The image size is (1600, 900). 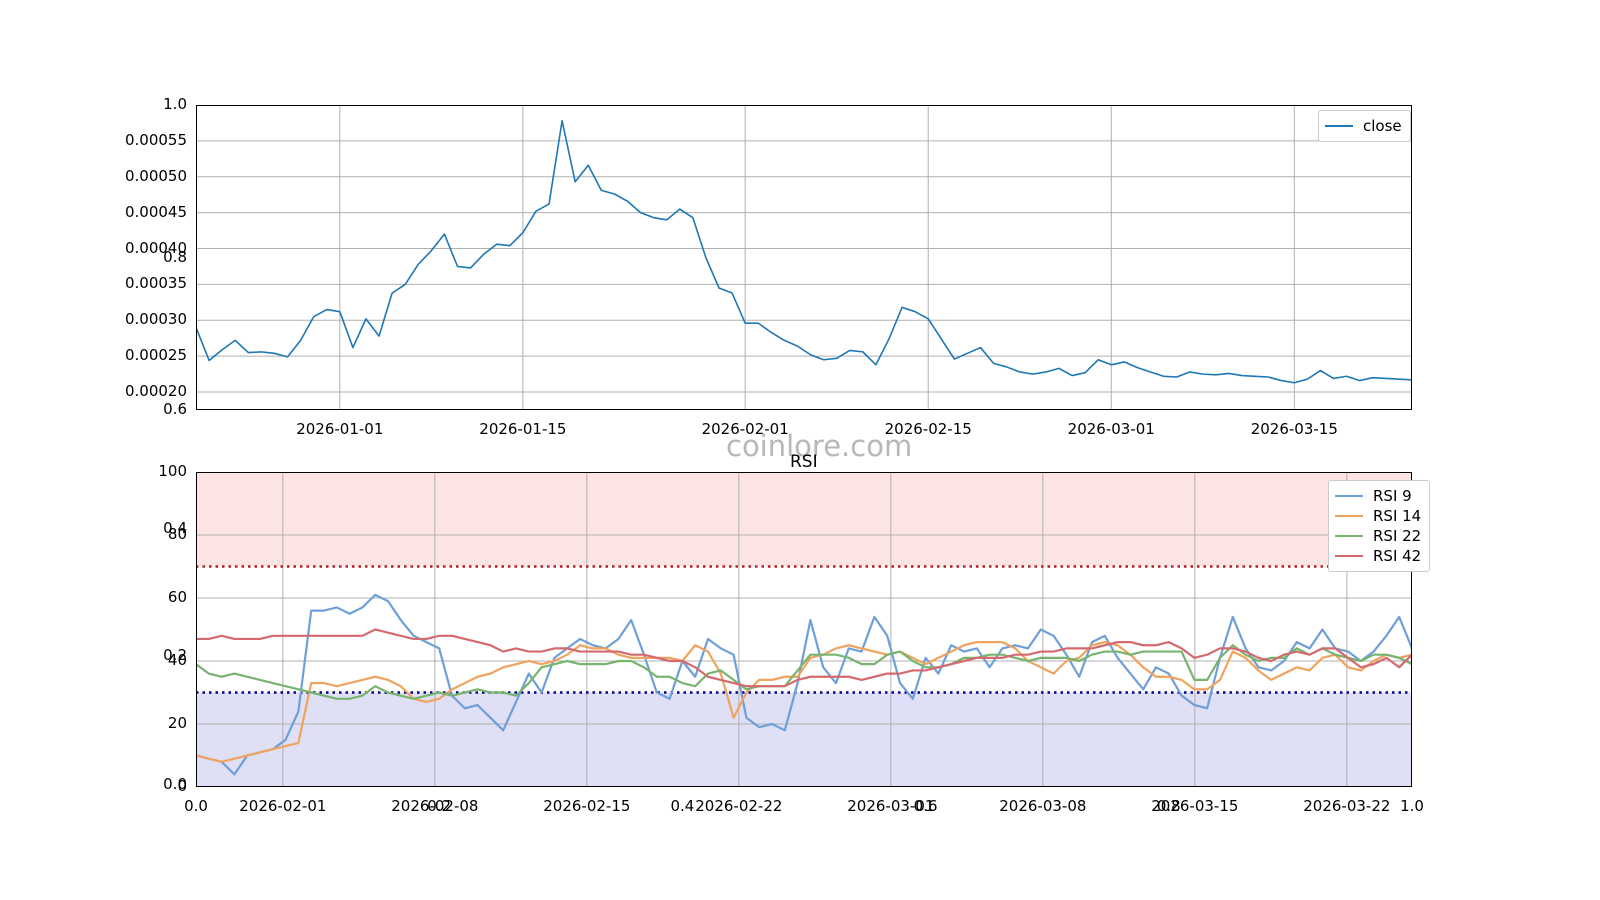 What do you see at coordinates (177, 723) in the screenshot?
I see `rsi-y-tick-4: 20` at bounding box center [177, 723].